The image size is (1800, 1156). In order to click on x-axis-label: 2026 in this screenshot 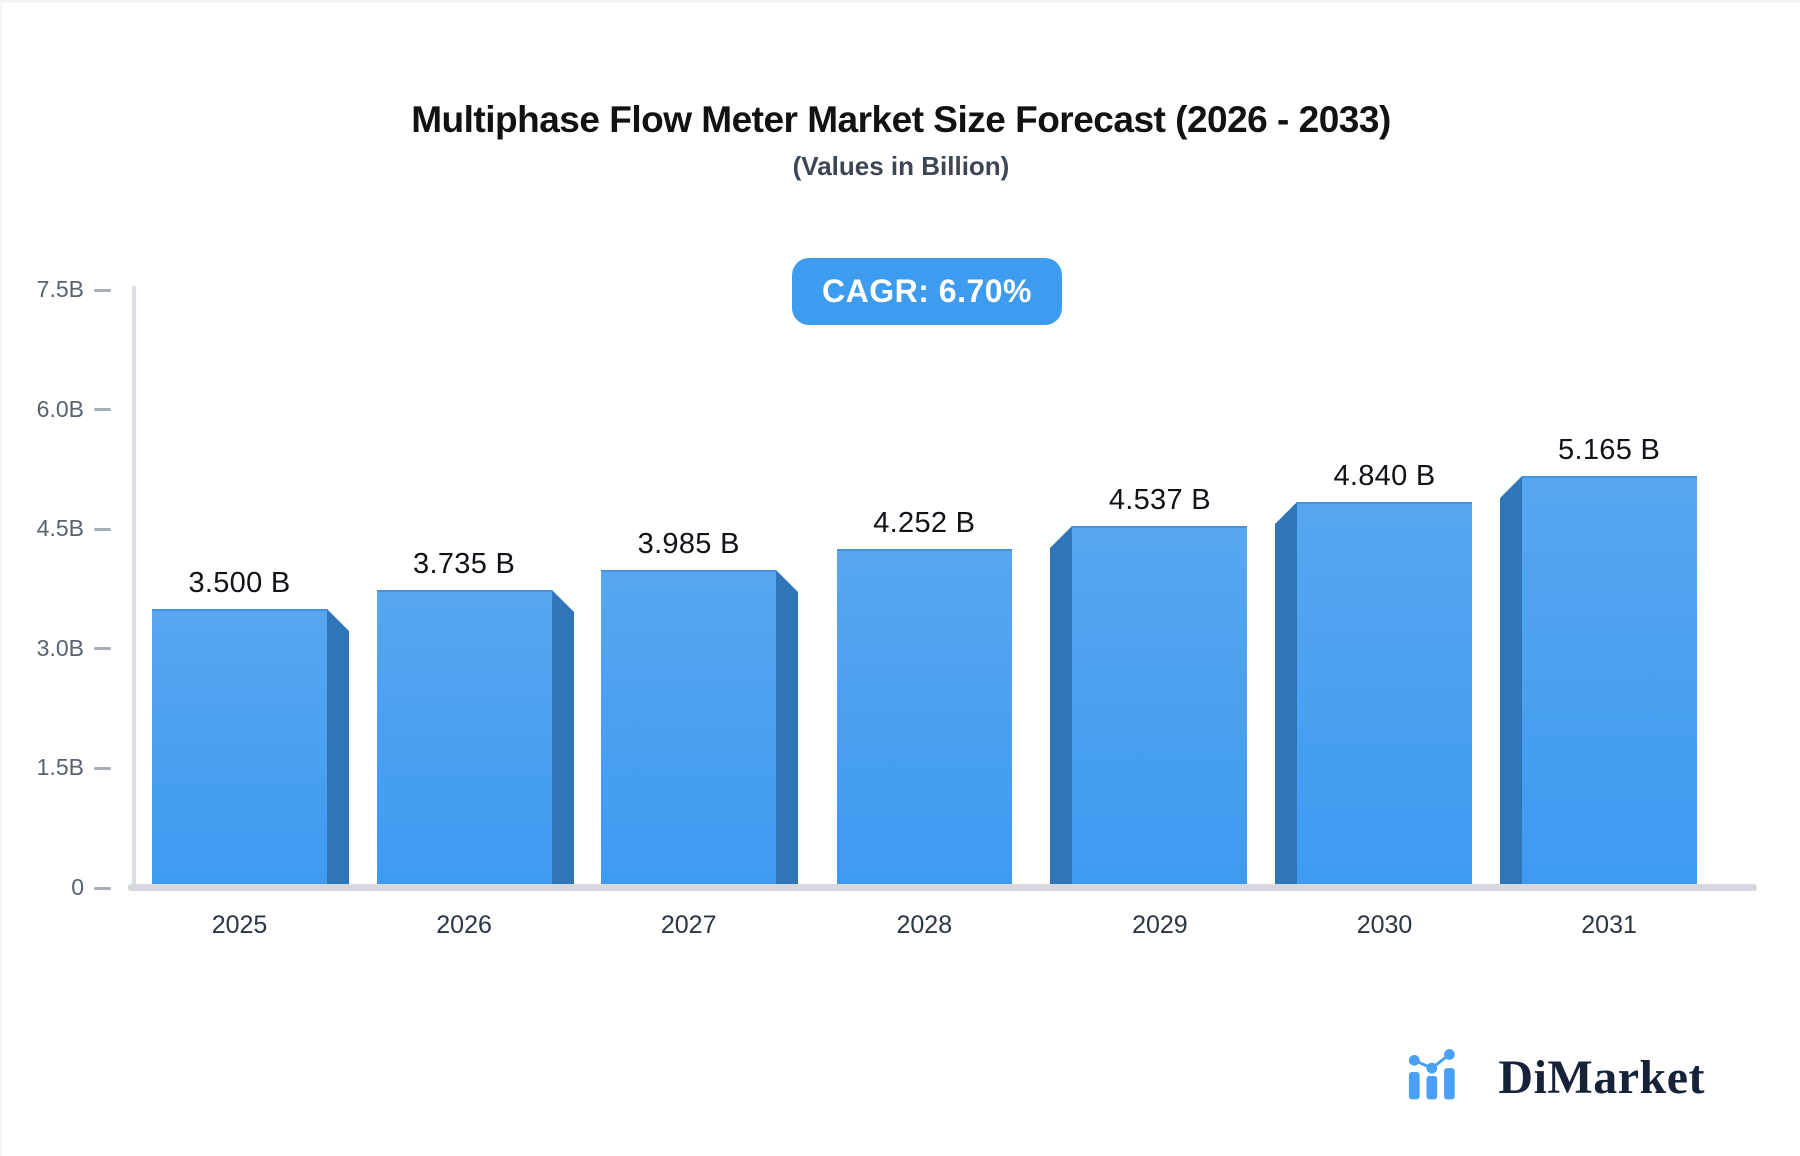, I will do `click(464, 925)`.